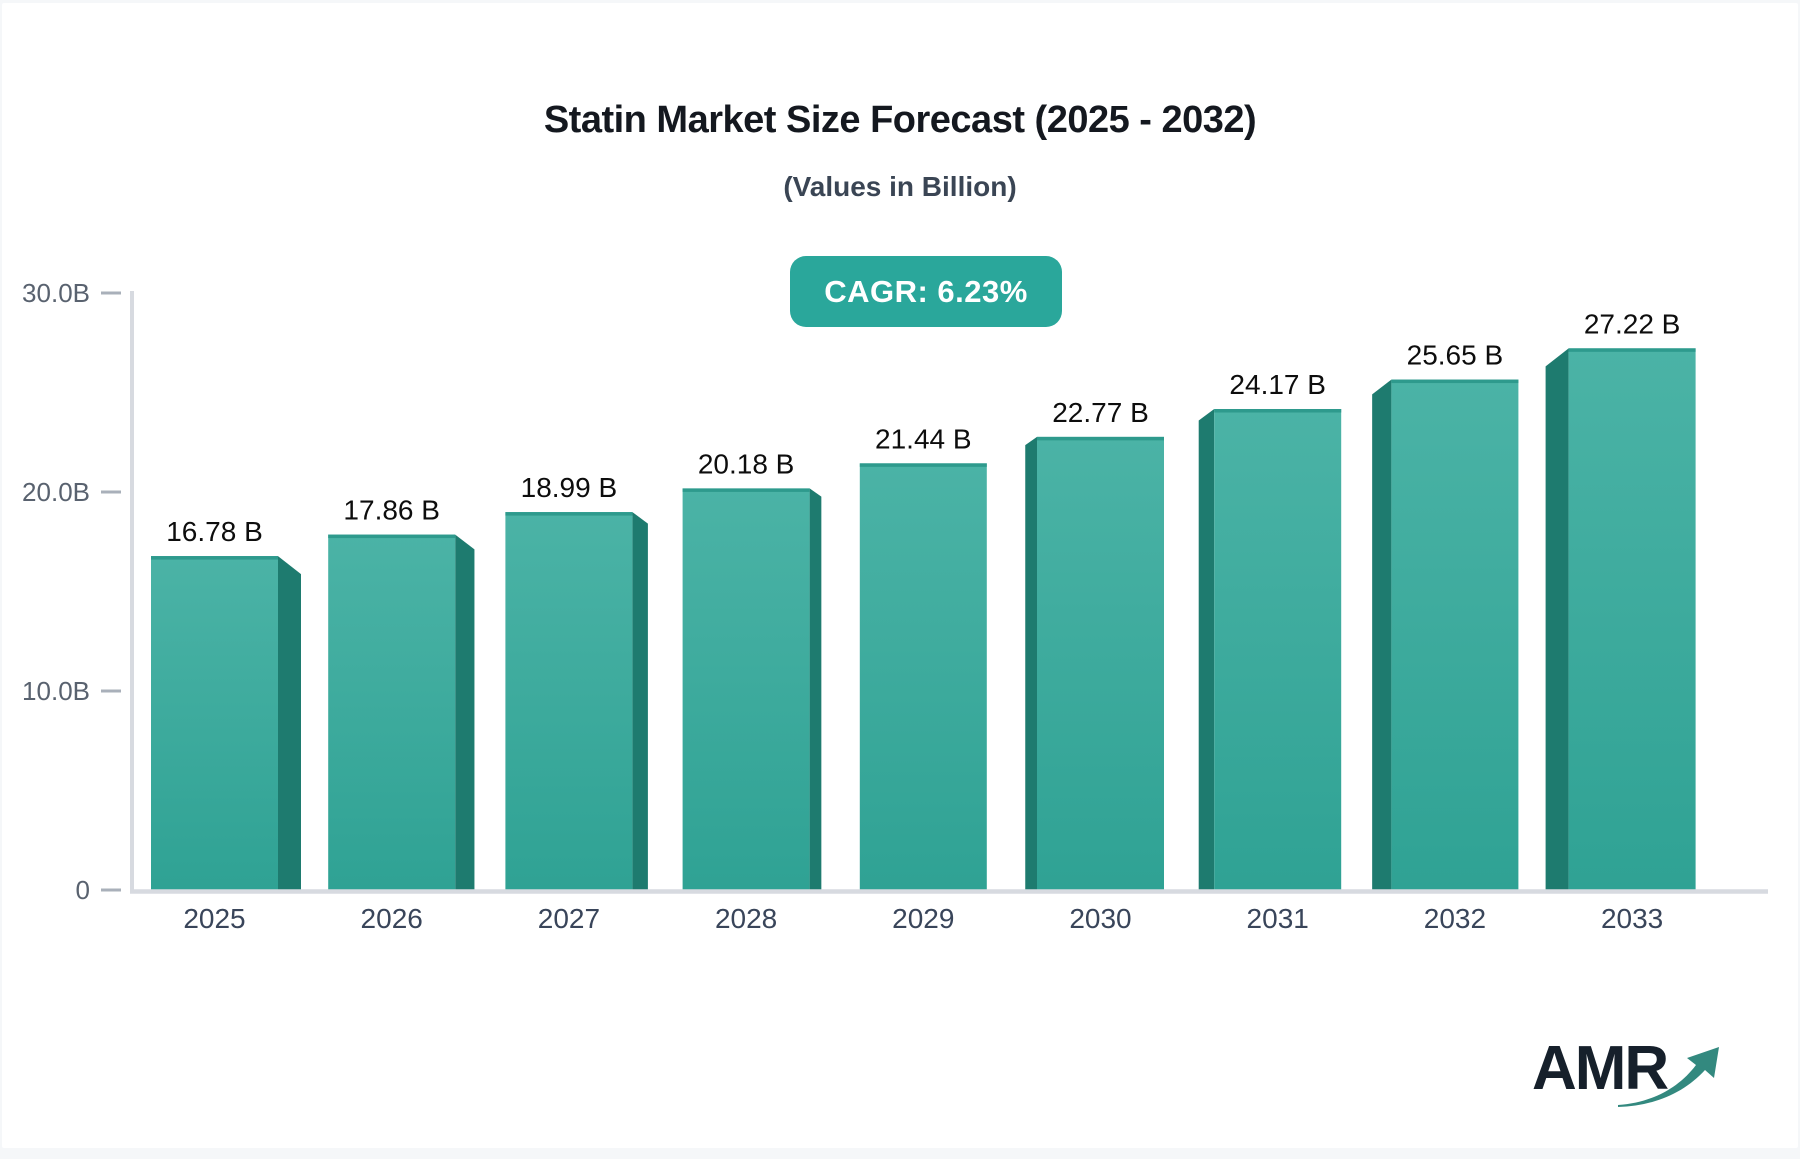 Image resolution: width=1800 pixels, height=1159 pixels. I want to click on bar-value-label: 21.44 B, so click(923, 438).